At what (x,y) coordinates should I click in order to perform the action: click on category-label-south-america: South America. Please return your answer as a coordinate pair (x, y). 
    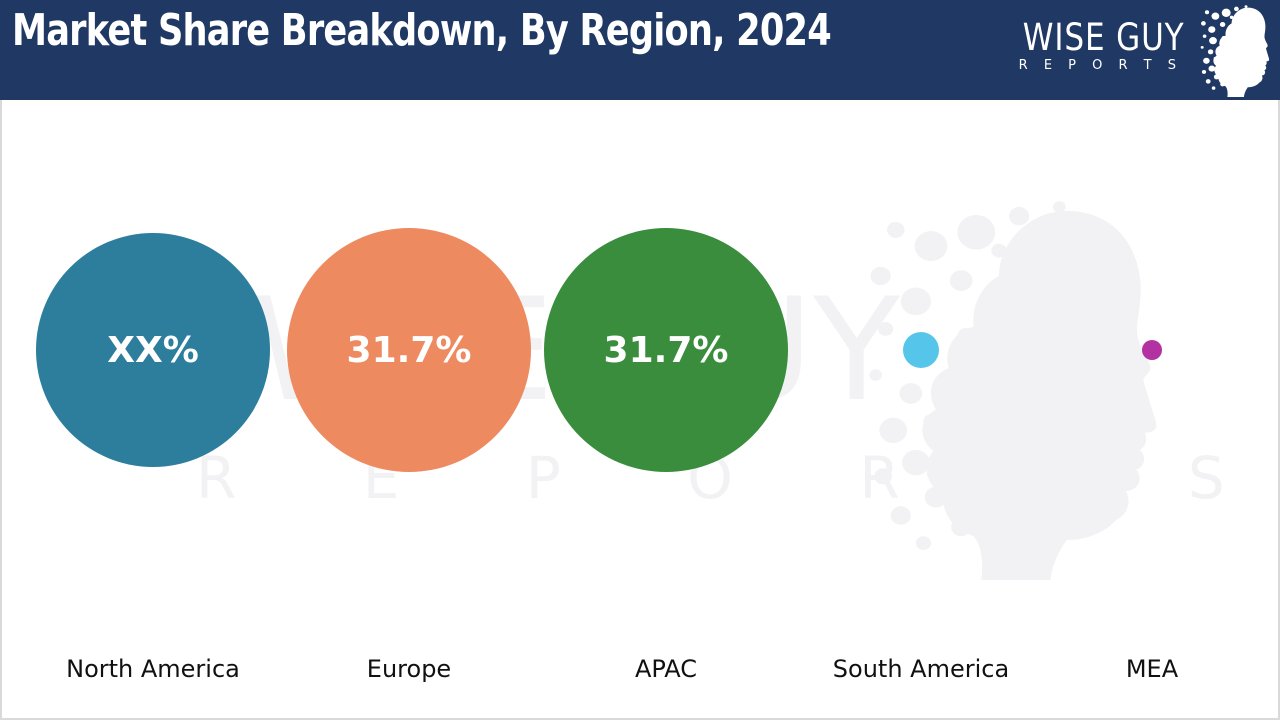
    Looking at the image, I should click on (921, 669).